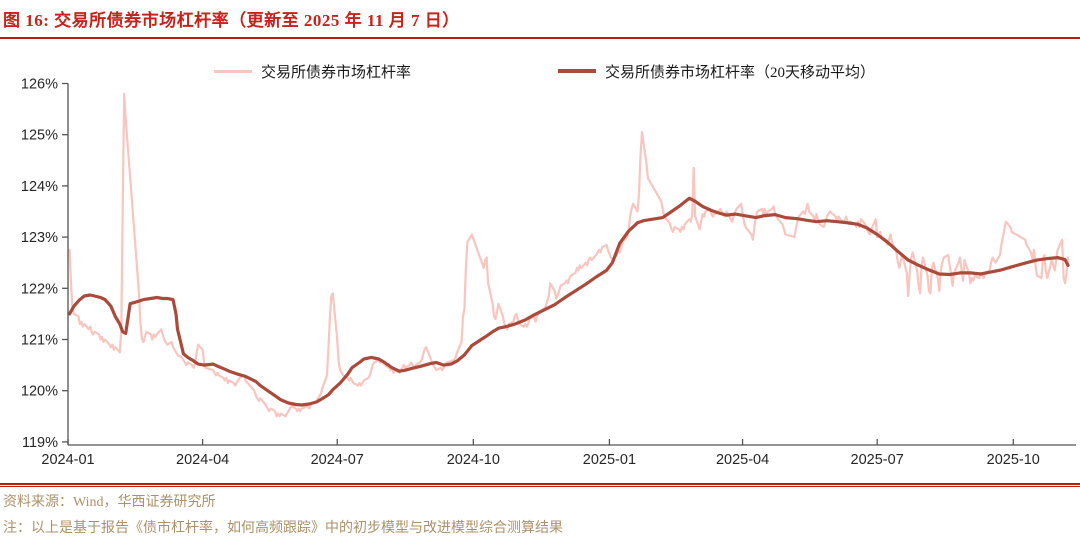 The width and height of the screenshot is (1080, 541). What do you see at coordinates (39, 341) in the screenshot?
I see `y-tick-label: 121%` at bounding box center [39, 341].